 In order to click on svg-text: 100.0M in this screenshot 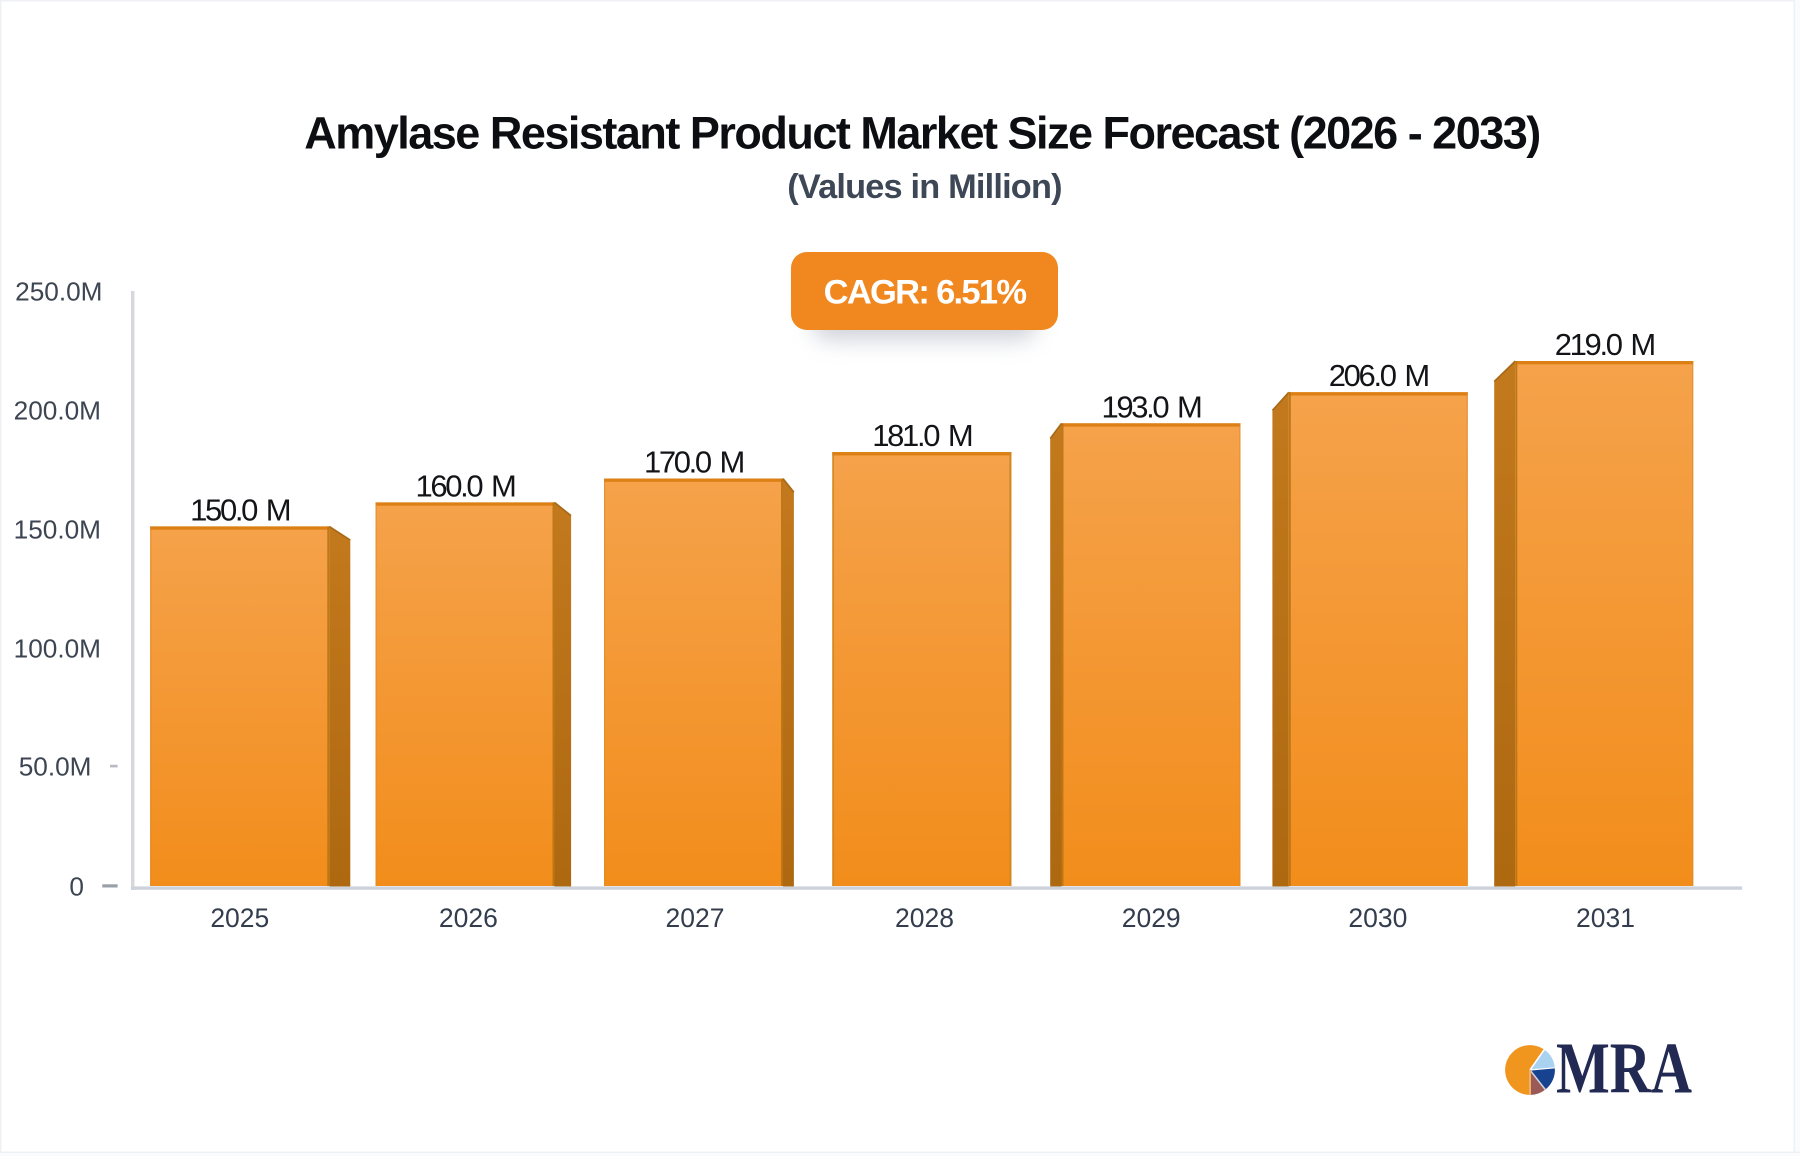, I will do `click(57, 648)`.